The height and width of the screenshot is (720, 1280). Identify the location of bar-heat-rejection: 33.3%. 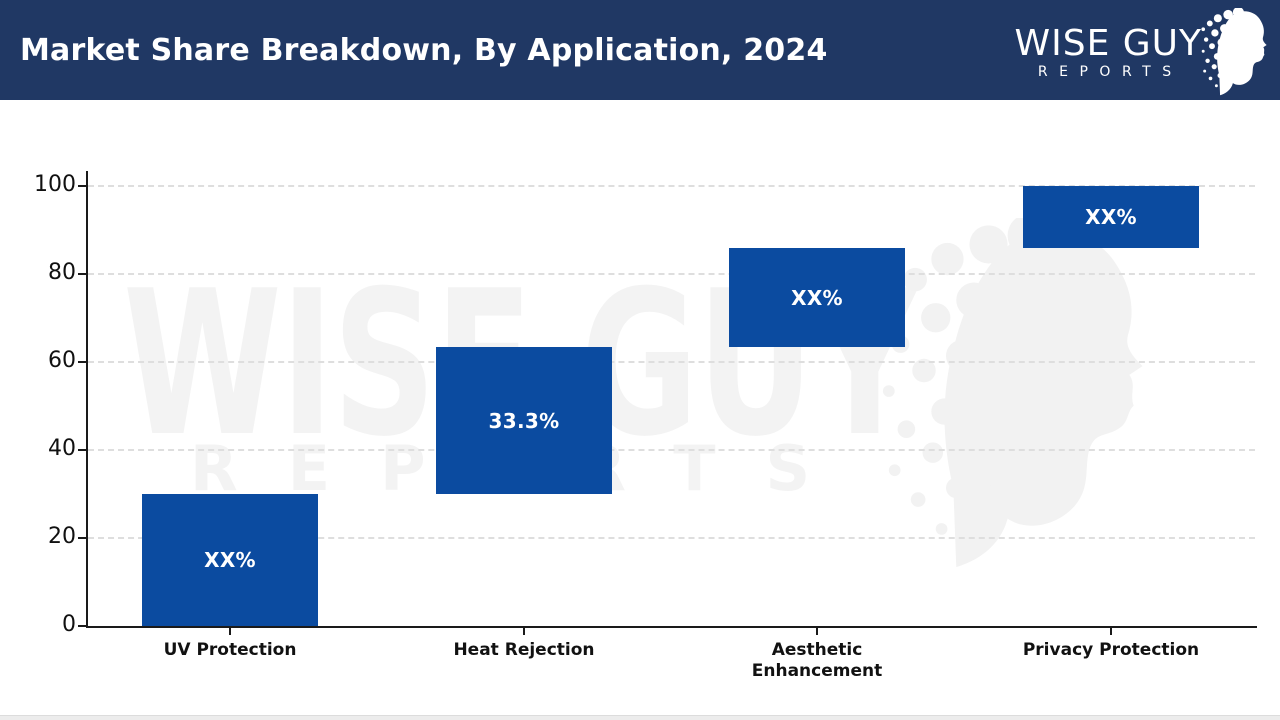
(524, 420).